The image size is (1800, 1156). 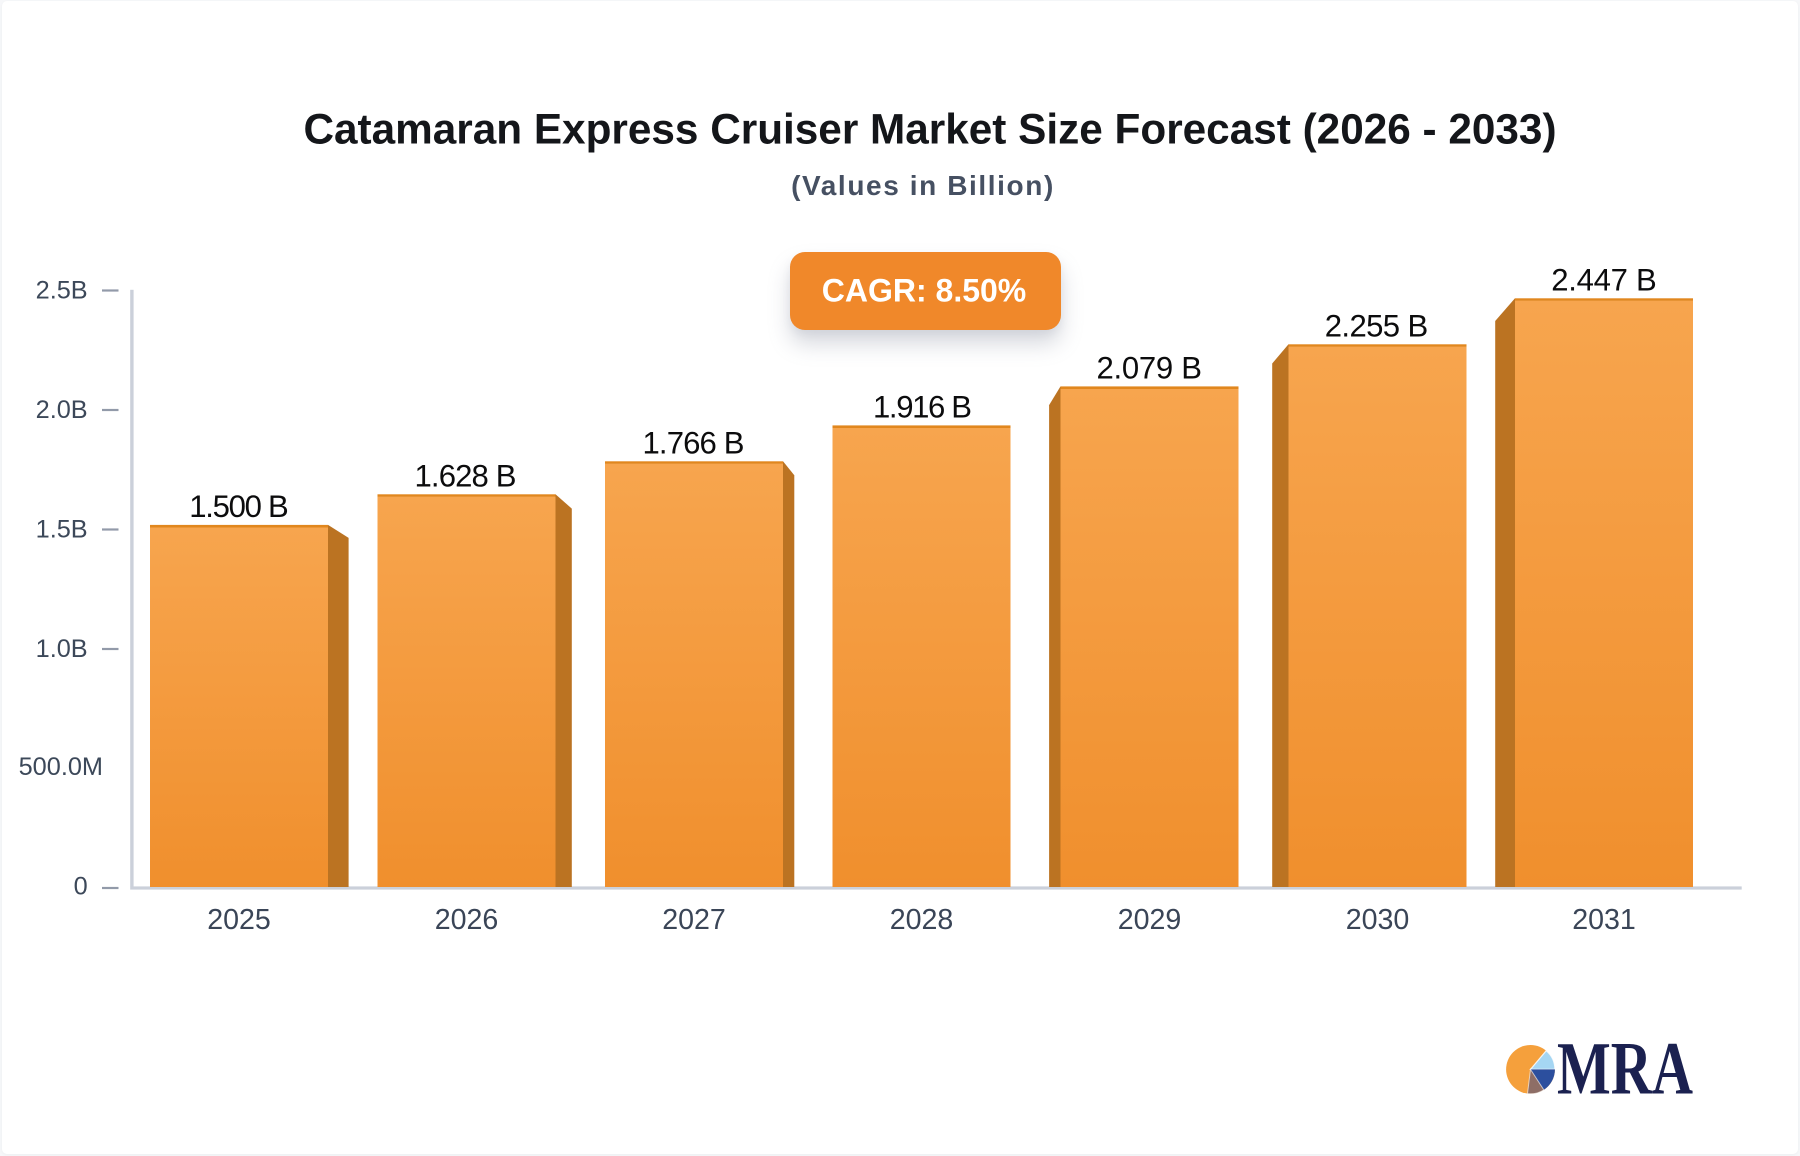 What do you see at coordinates (62, 291) in the screenshot?
I see `svg-text: 2.5B` at bounding box center [62, 291].